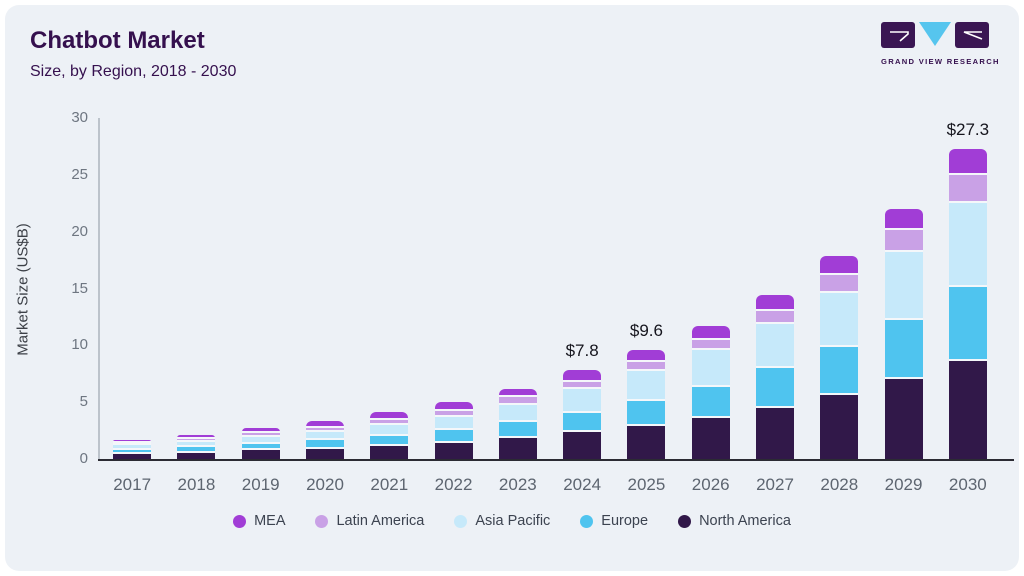 The image size is (1024, 576). I want to click on y-tick-label: 20, so click(79, 231).